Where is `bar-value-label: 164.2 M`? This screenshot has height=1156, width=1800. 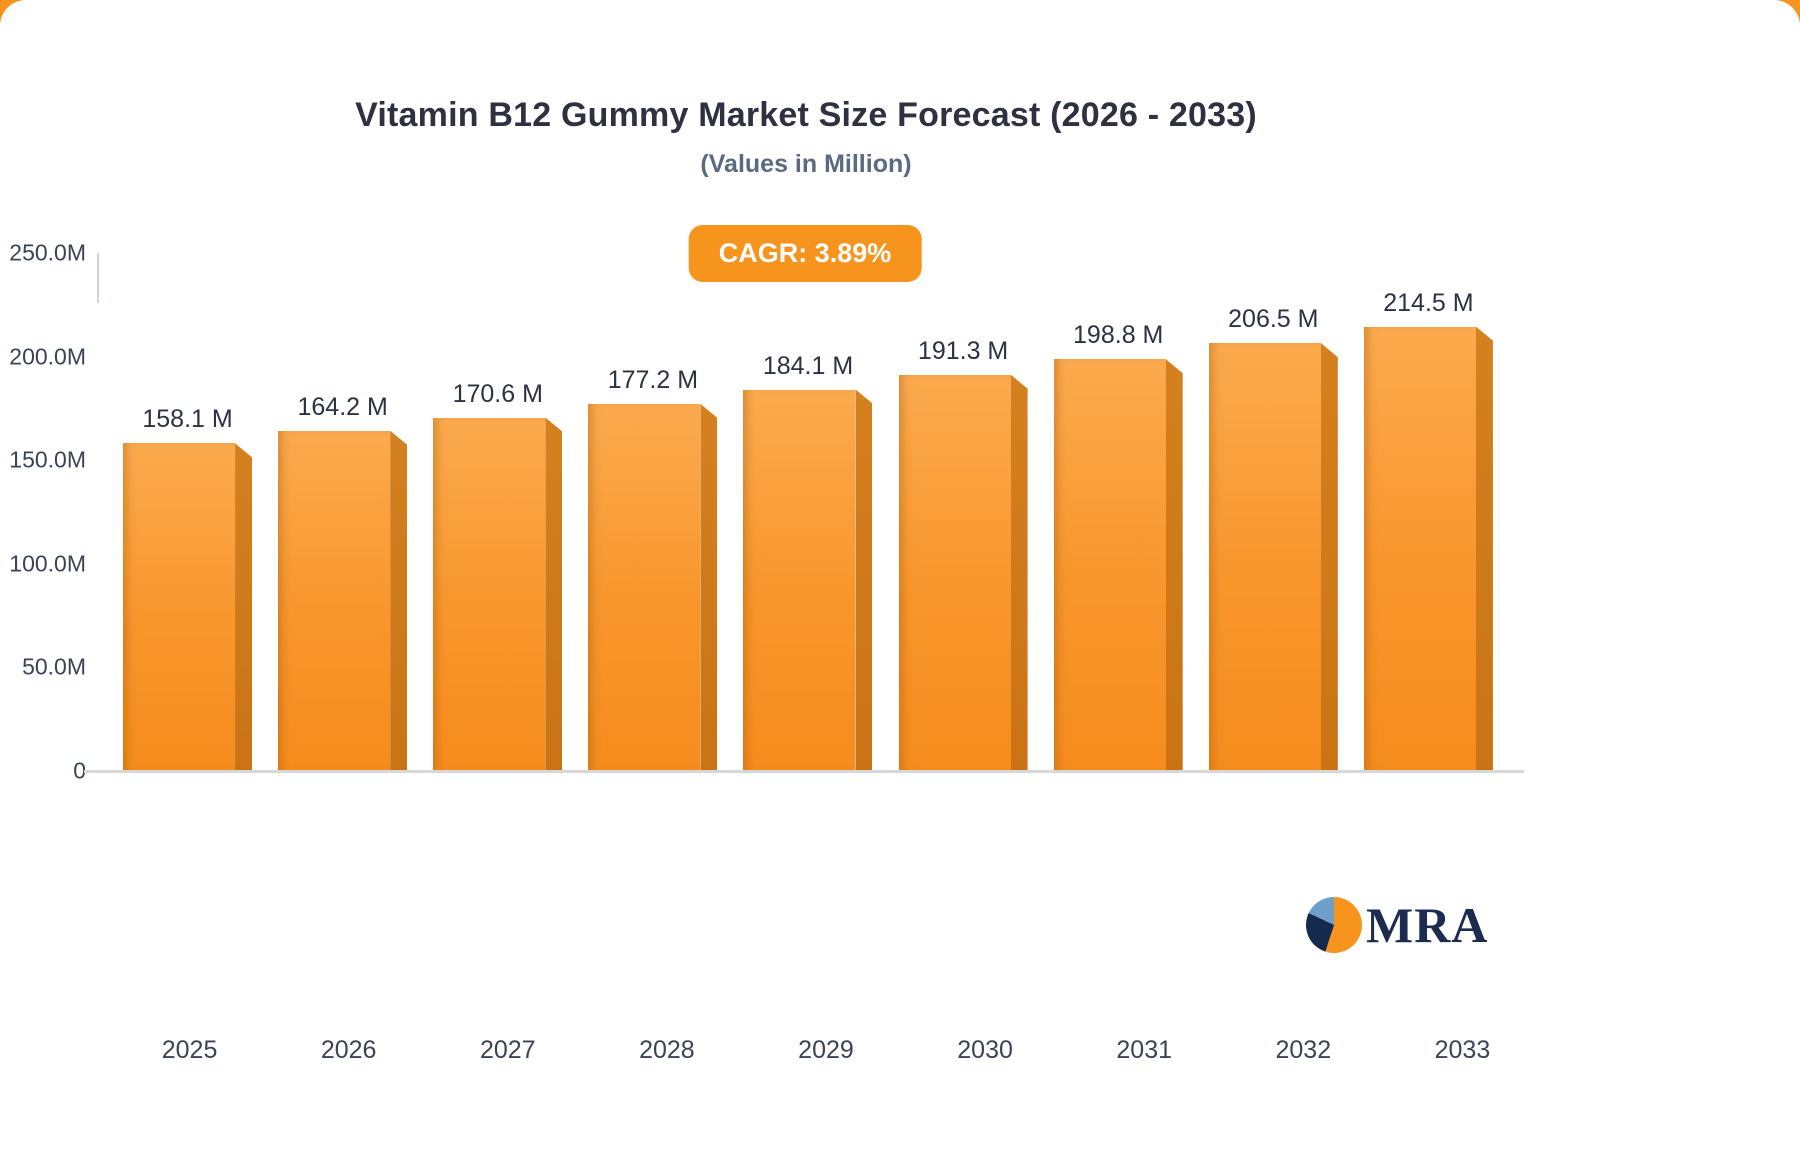
bar-value-label: 164.2 M is located at coordinates (342, 406).